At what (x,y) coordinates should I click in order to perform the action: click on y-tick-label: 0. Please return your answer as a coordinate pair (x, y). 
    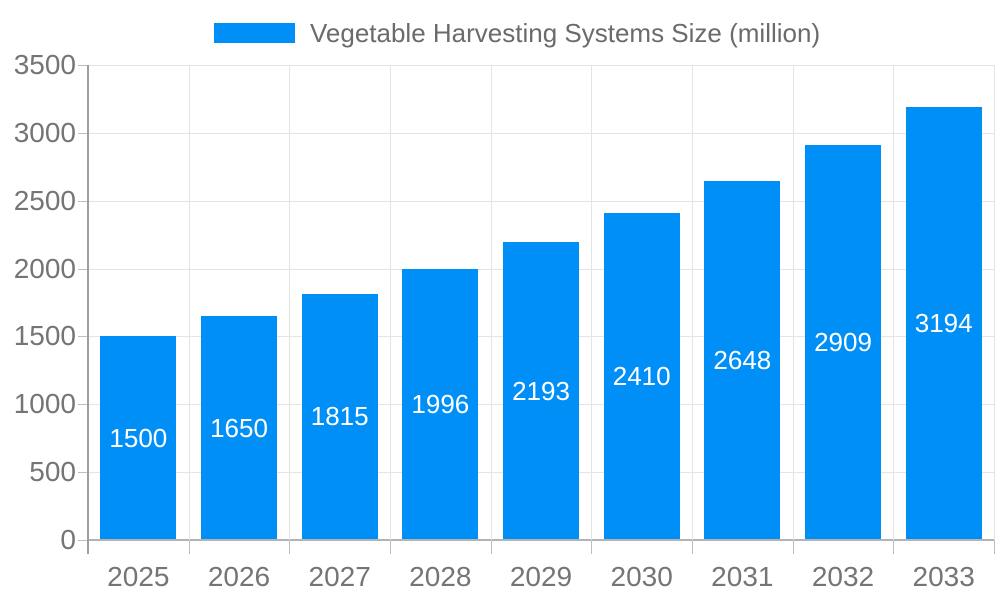
    Looking at the image, I should click on (68, 539).